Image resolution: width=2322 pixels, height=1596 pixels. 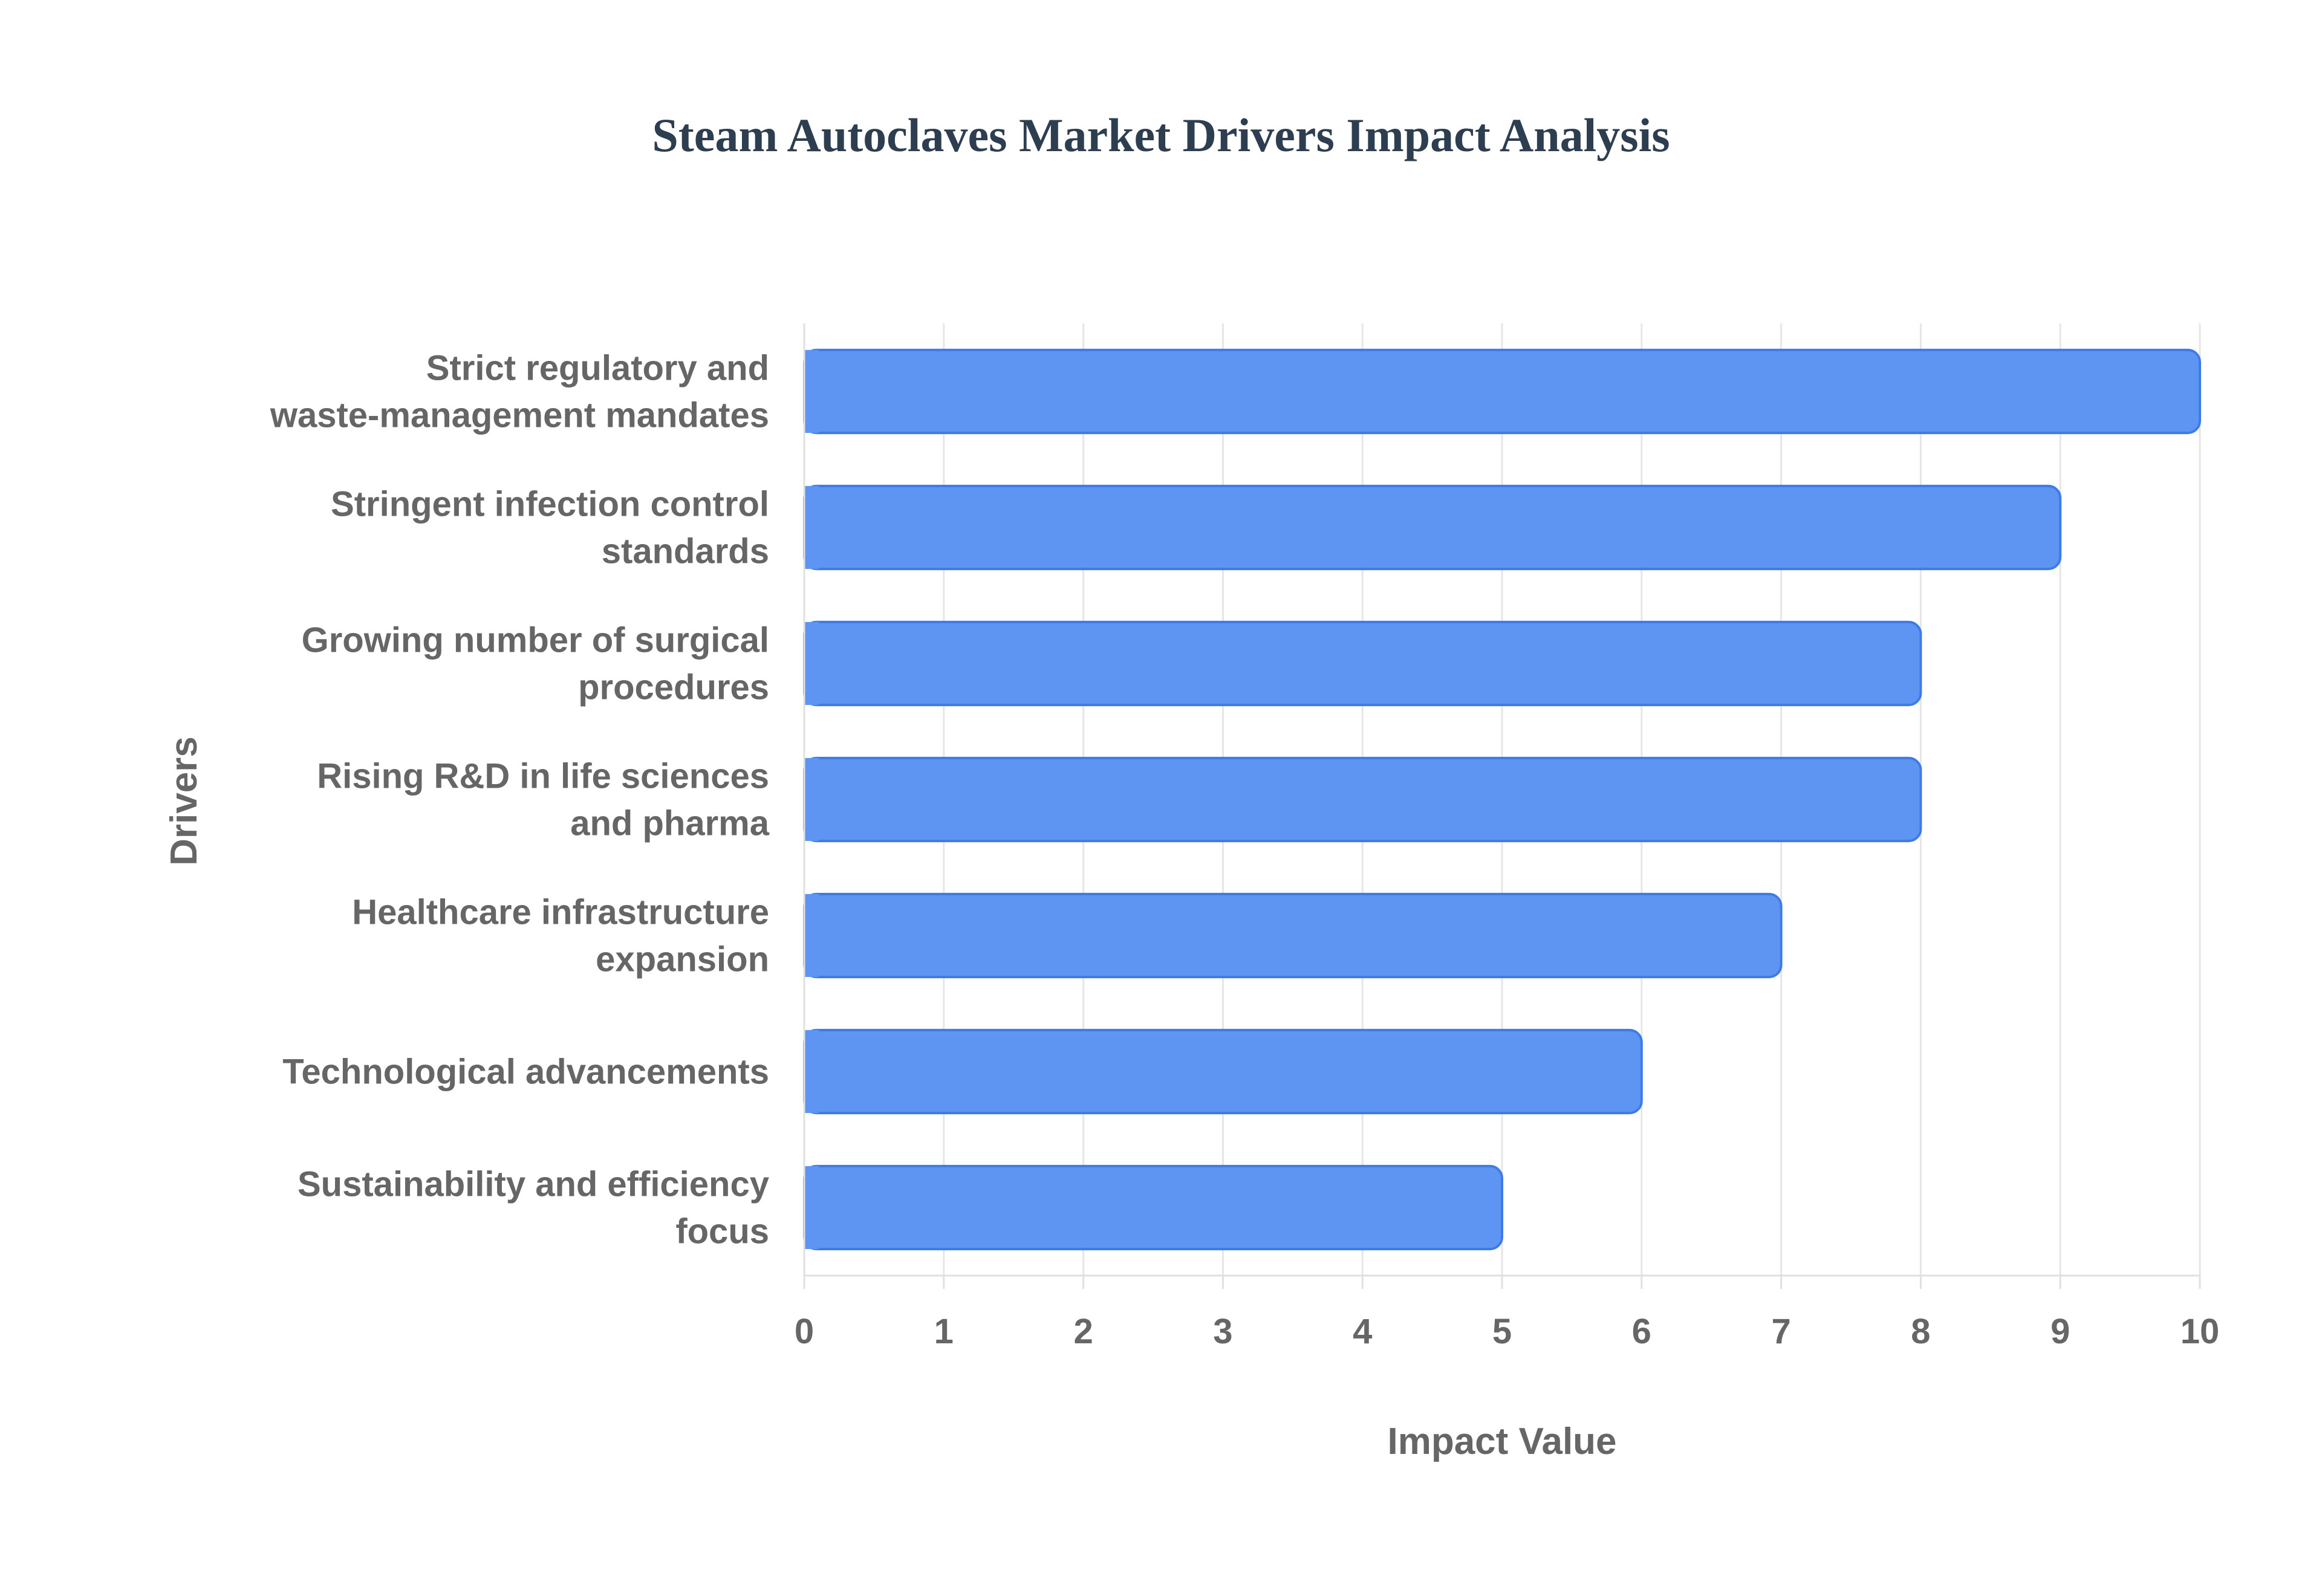 What do you see at coordinates (184, 801) in the screenshot?
I see `y-axis-title: Drivers` at bounding box center [184, 801].